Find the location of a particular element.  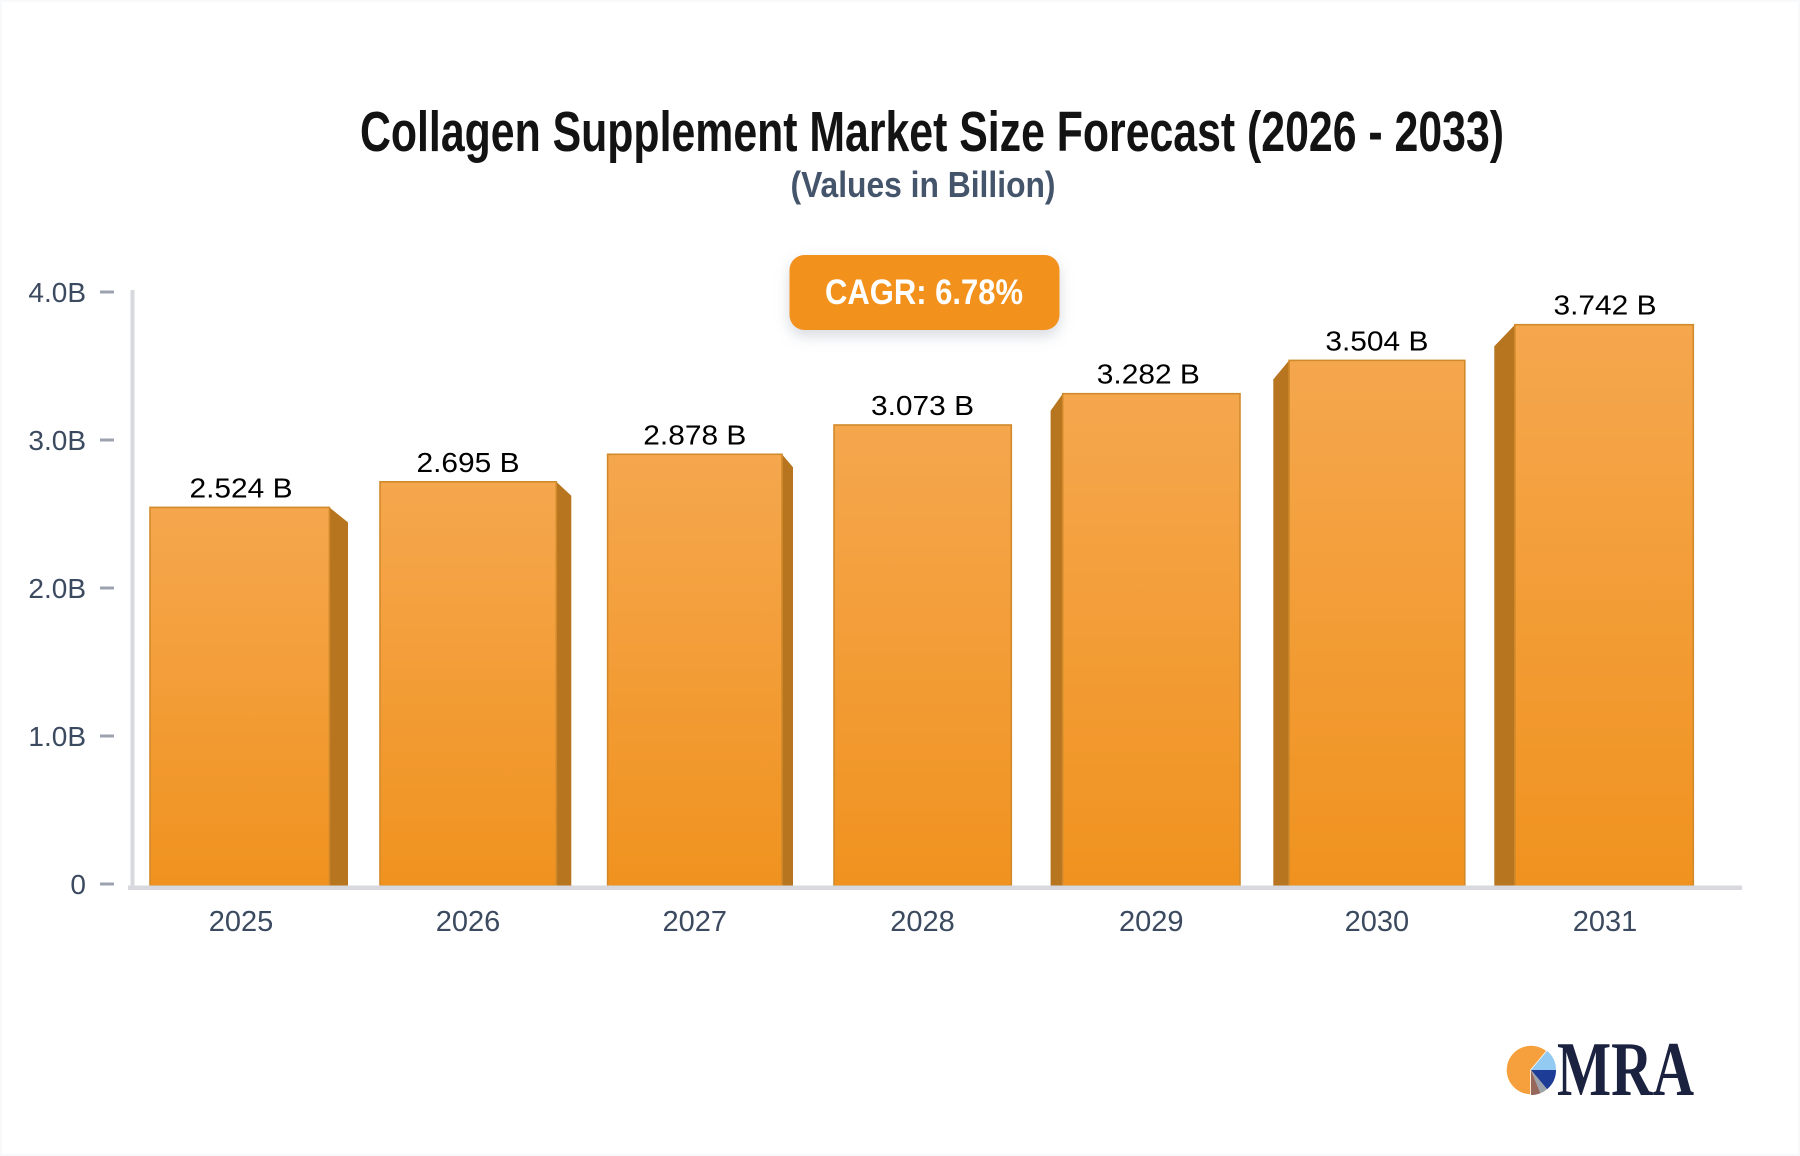

svg-text: 2.878 B is located at coordinates (694, 434).